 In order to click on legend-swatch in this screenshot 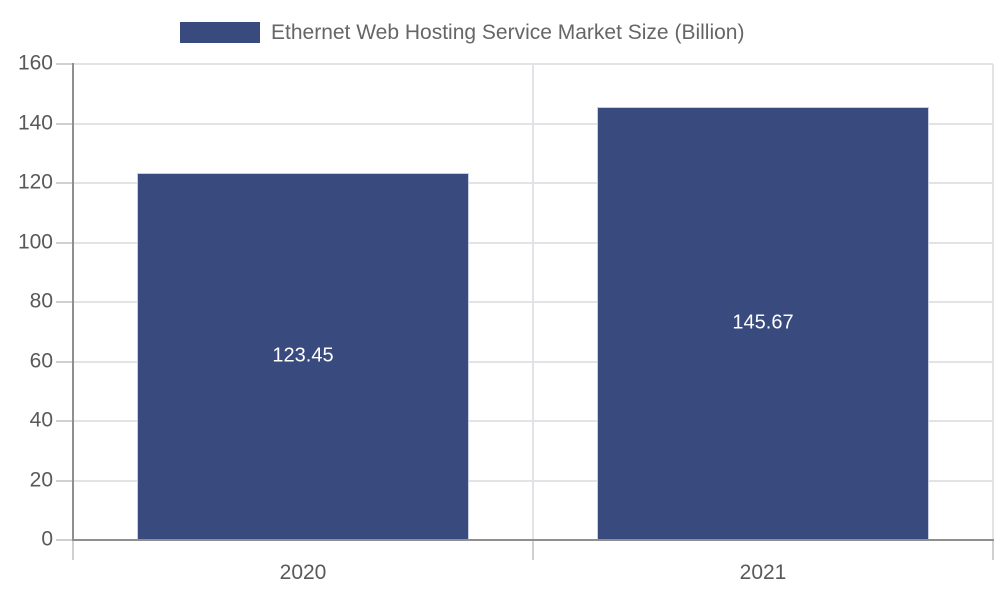, I will do `click(220, 32)`.